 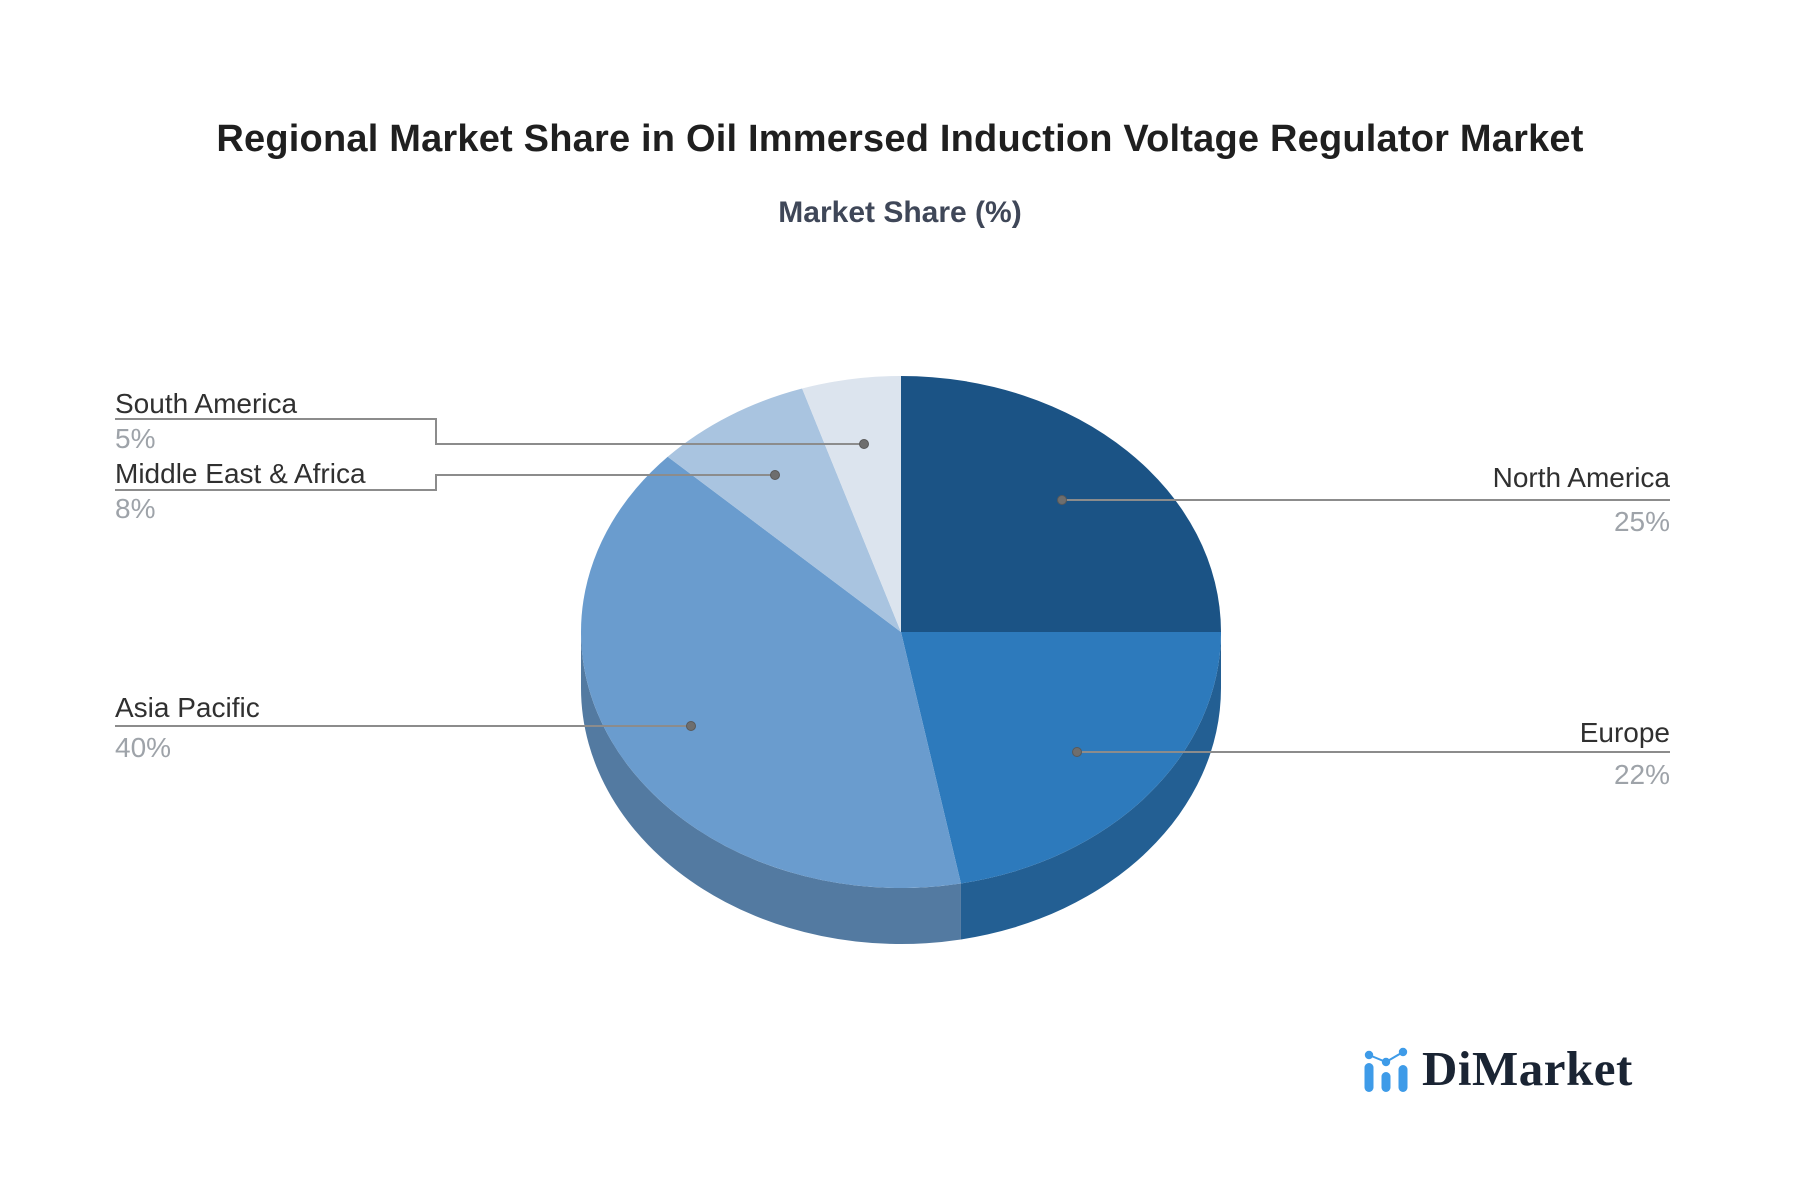 What do you see at coordinates (240, 473) in the screenshot?
I see `label-middle-east-africa-name: Middle East & Africa` at bounding box center [240, 473].